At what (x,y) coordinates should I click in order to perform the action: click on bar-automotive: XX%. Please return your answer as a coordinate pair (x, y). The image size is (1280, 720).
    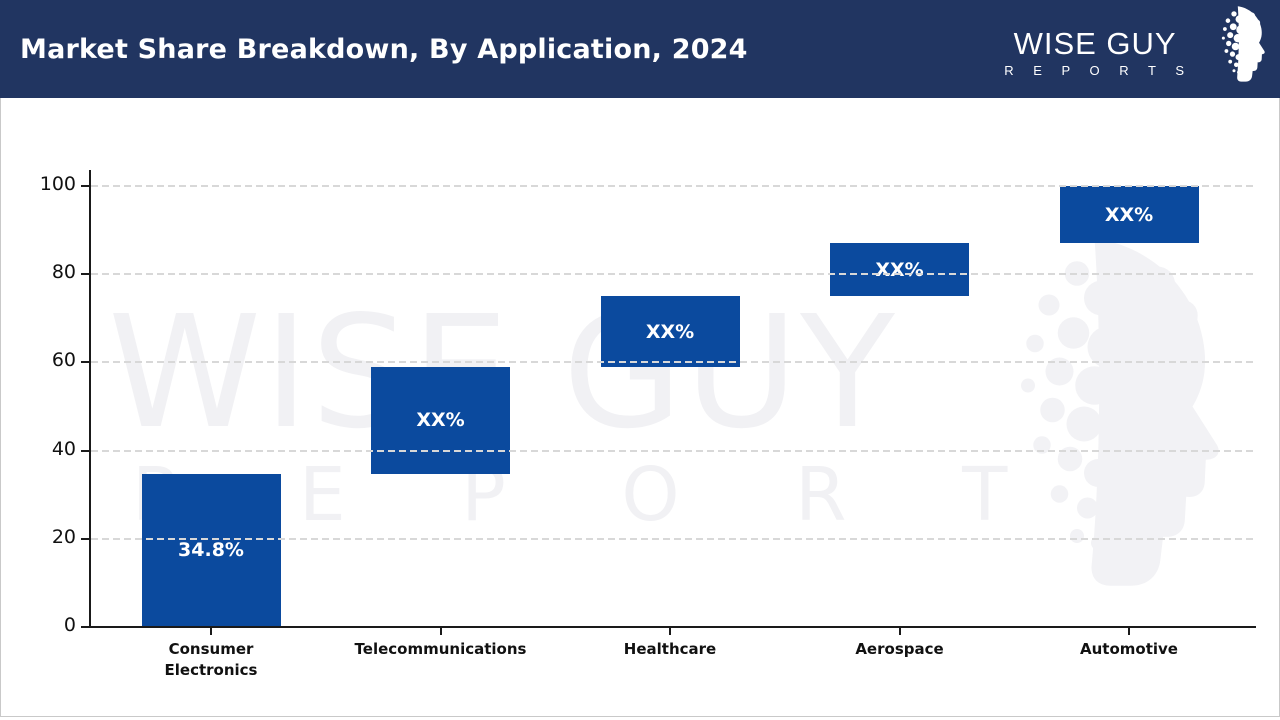
    Looking at the image, I should click on (1129, 215).